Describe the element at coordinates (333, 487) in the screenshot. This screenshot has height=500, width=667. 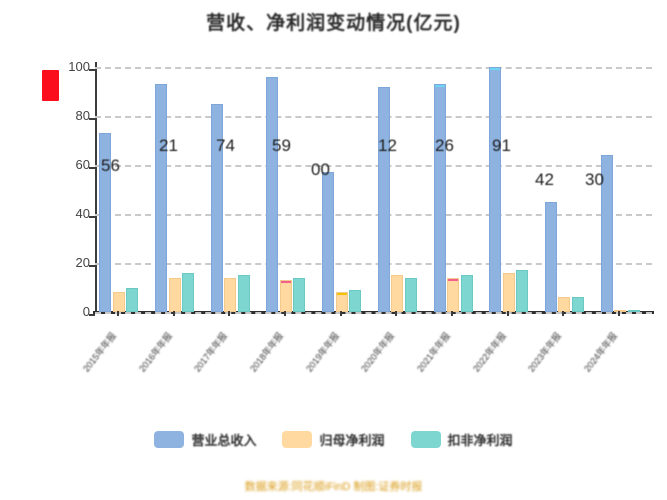
I see `chart-caption: 数据来源:同花顺iFinD 制图:证券时报` at that location.